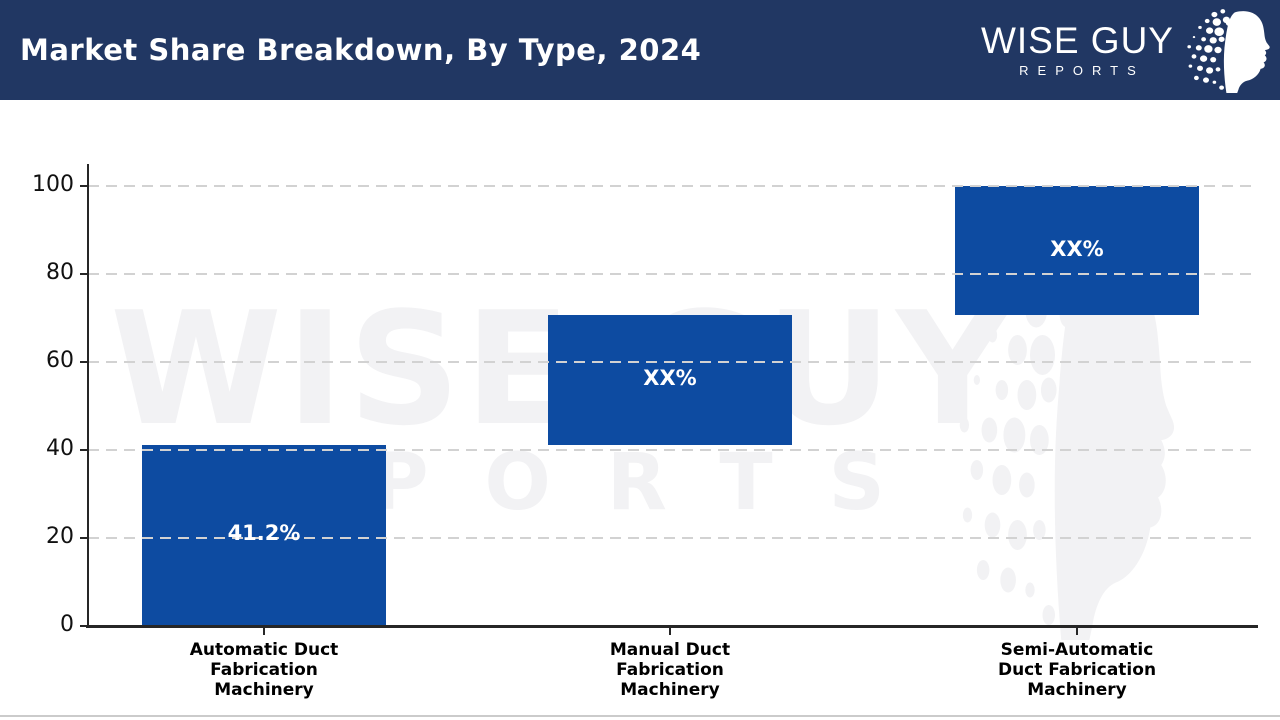  What do you see at coordinates (1228, 51) in the screenshot?
I see `logo-face-icon` at bounding box center [1228, 51].